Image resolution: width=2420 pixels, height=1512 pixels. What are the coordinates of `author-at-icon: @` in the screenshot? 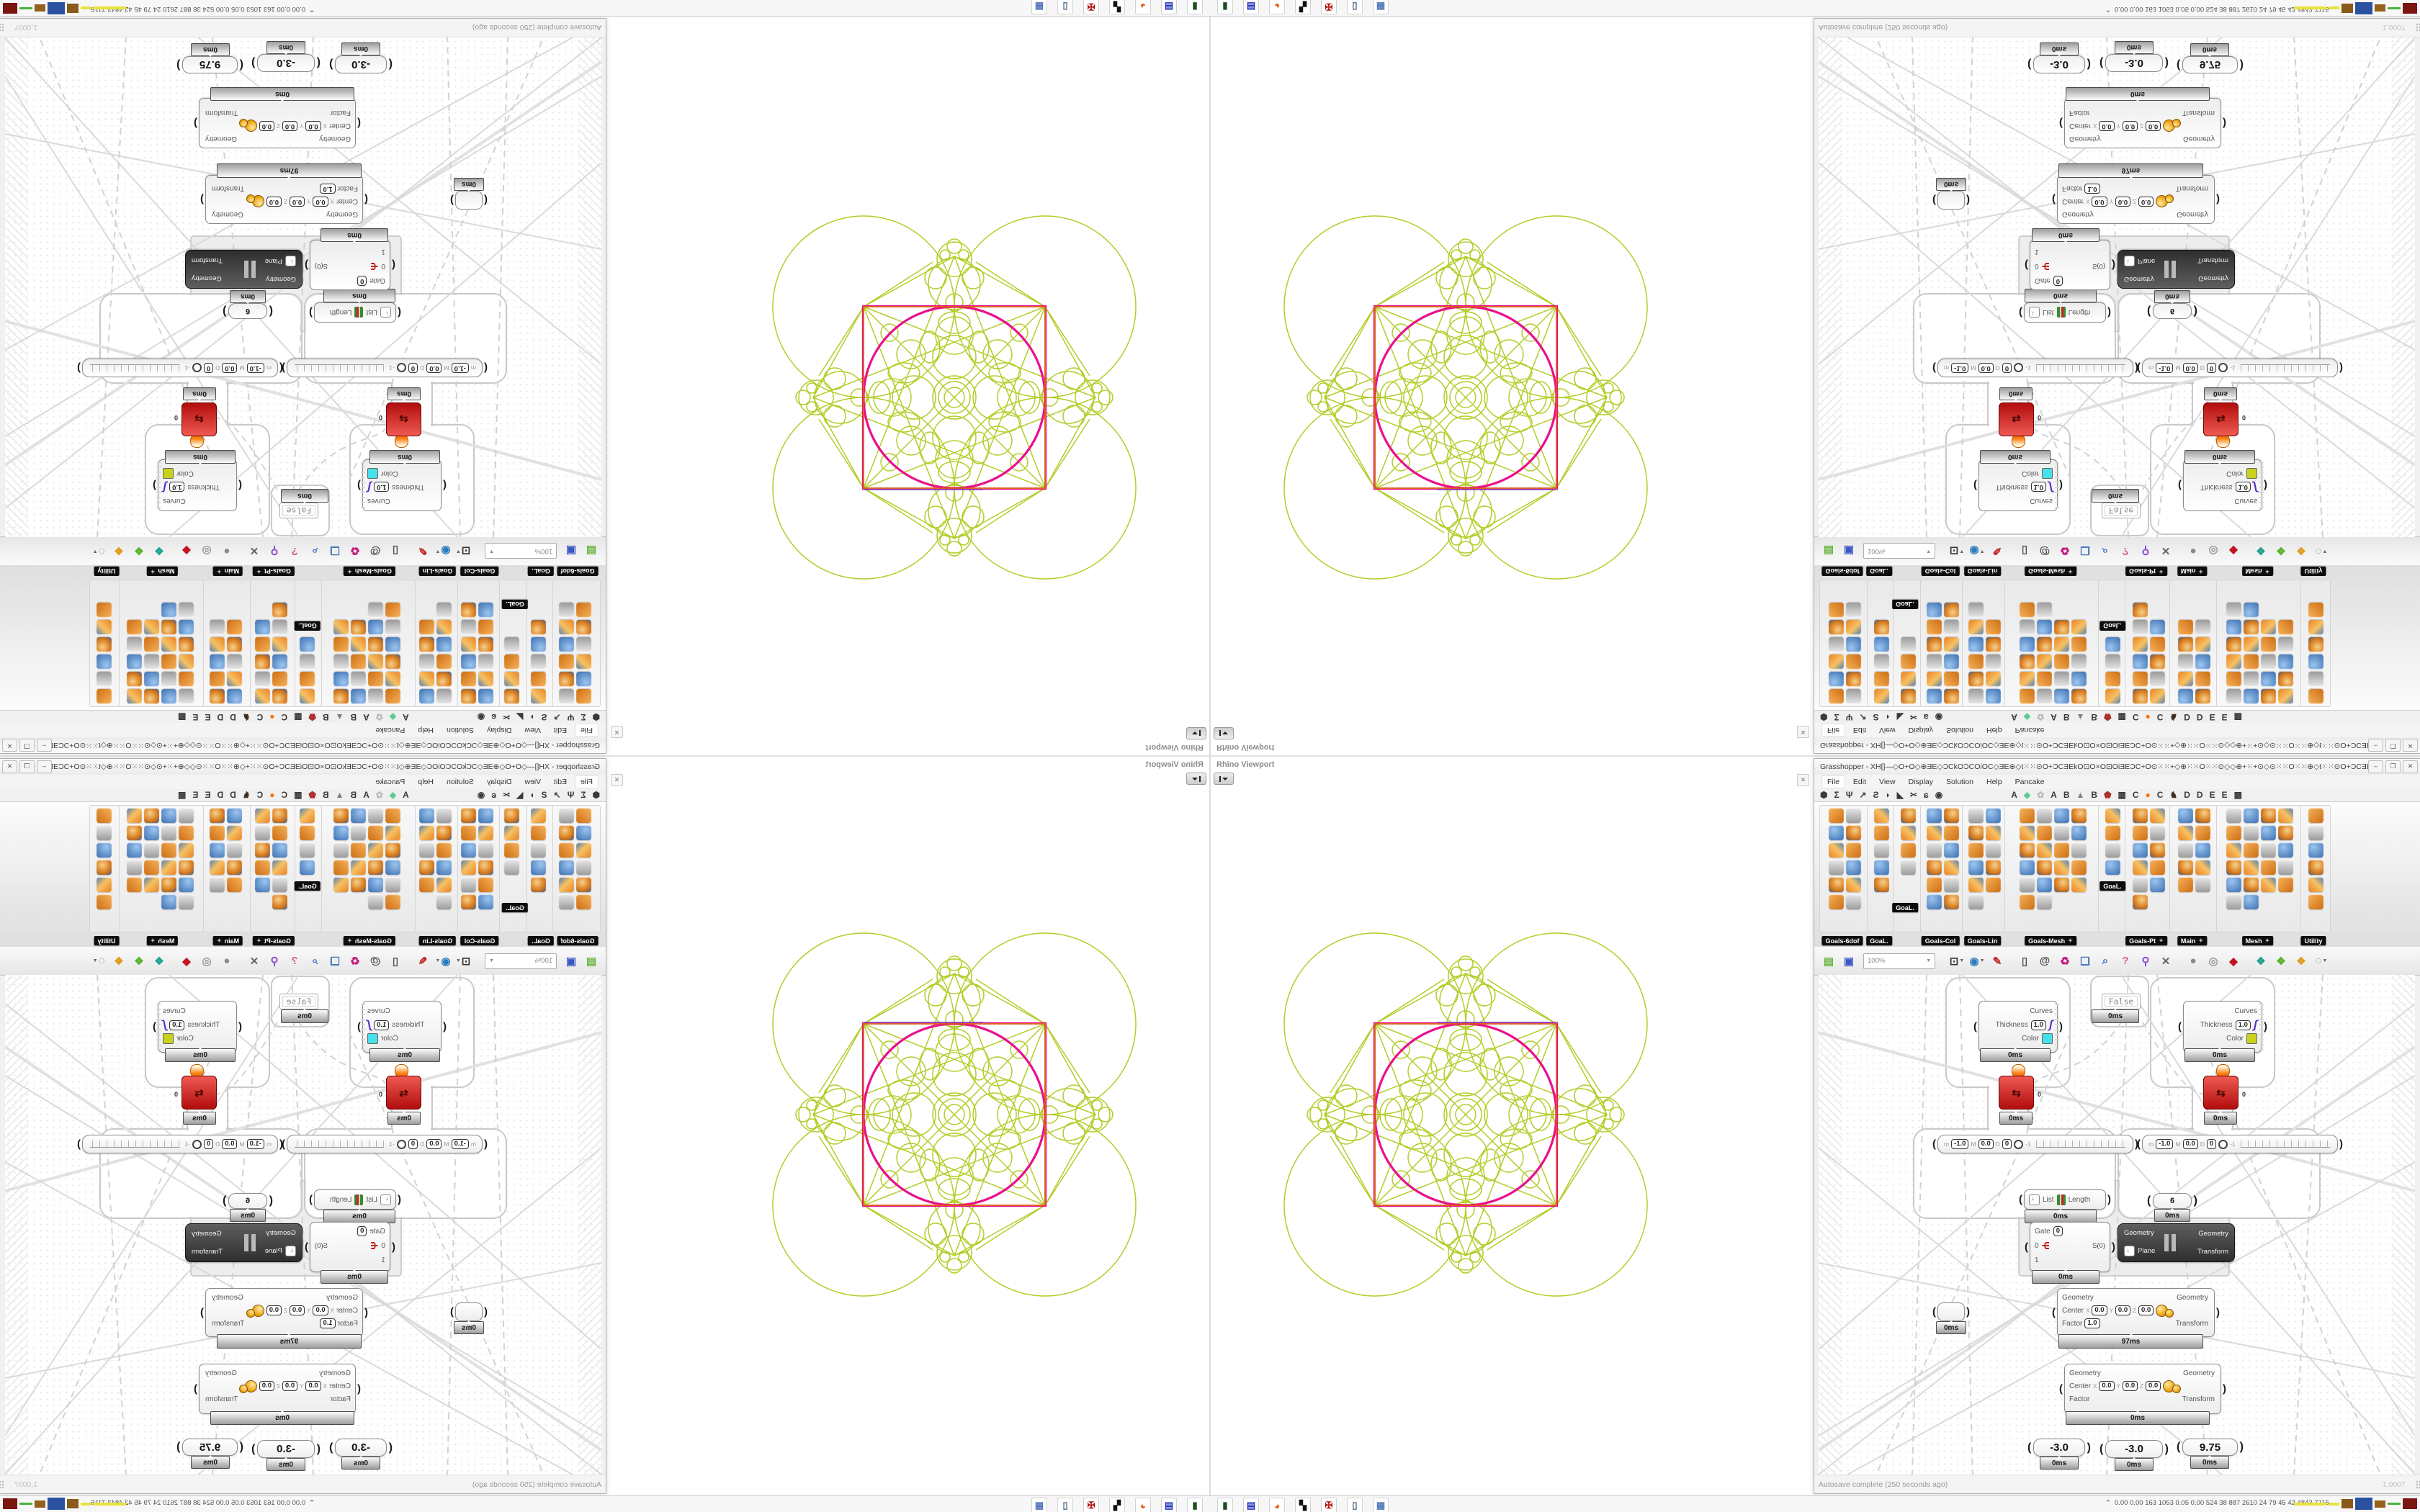 It's located at (375, 551).